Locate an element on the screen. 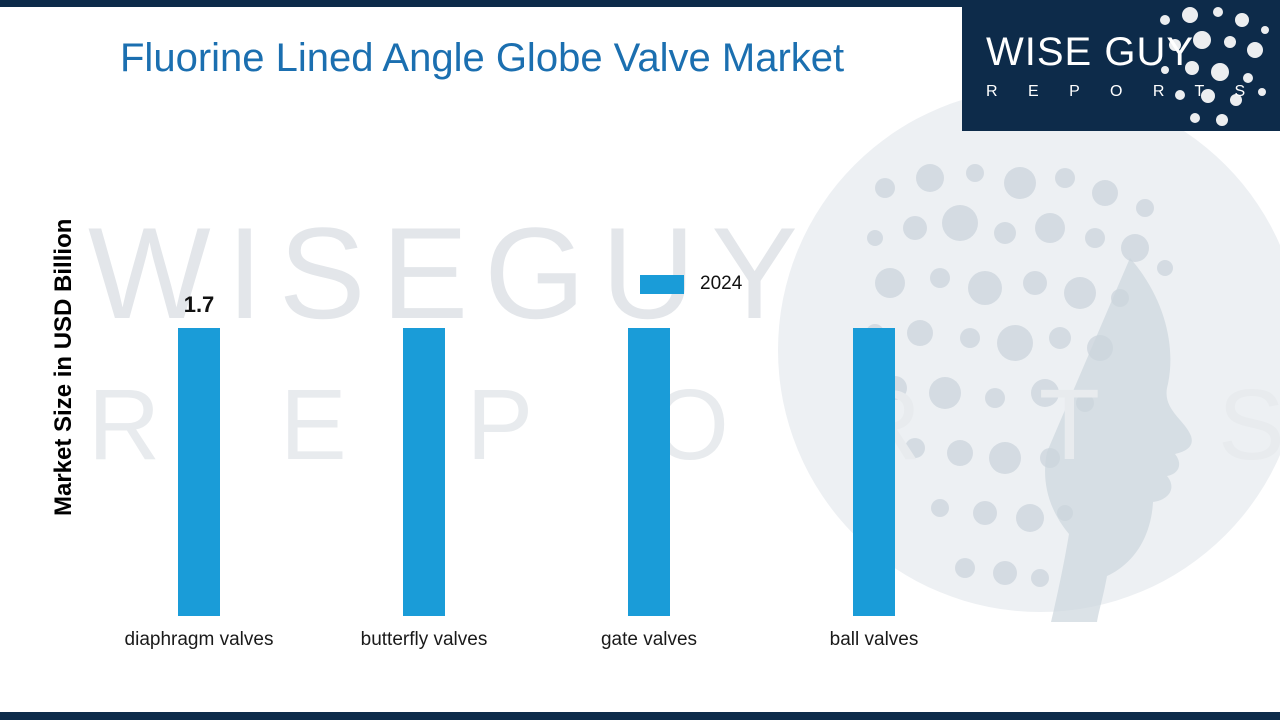  category-label: ball valves is located at coordinates (874, 639).